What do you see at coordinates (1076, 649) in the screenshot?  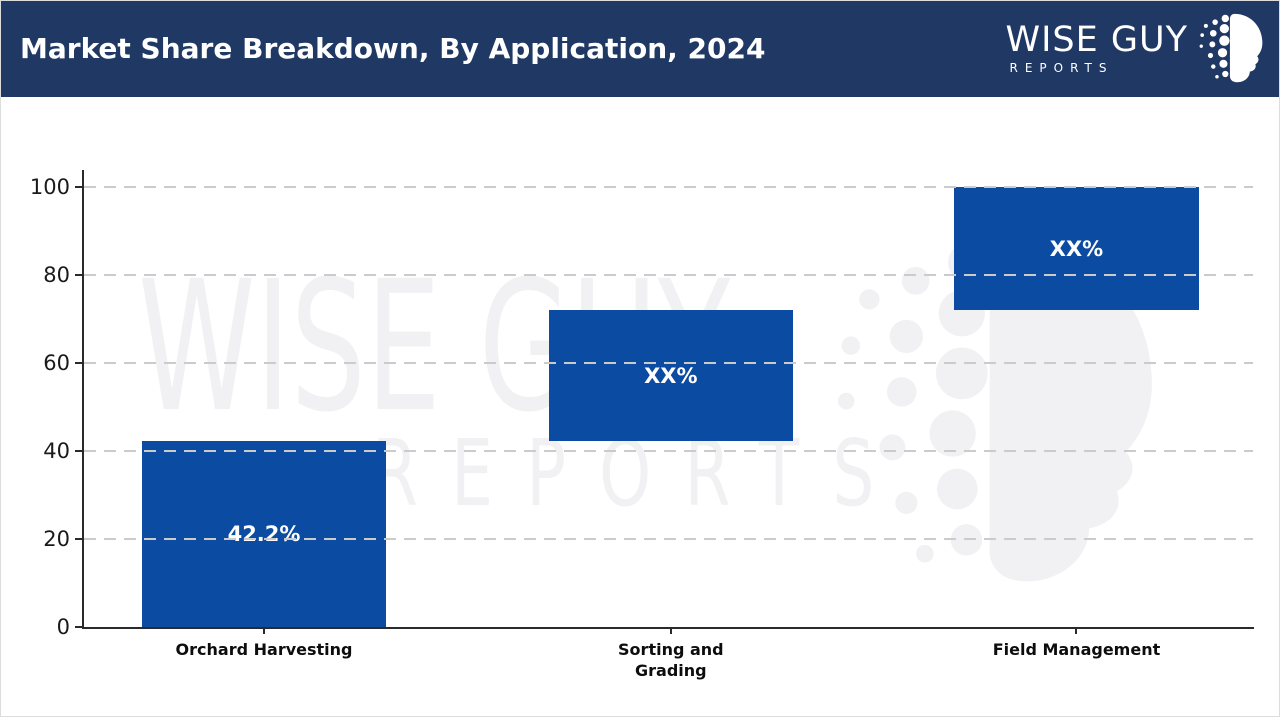 I see `x-category-label: Field Management` at bounding box center [1076, 649].